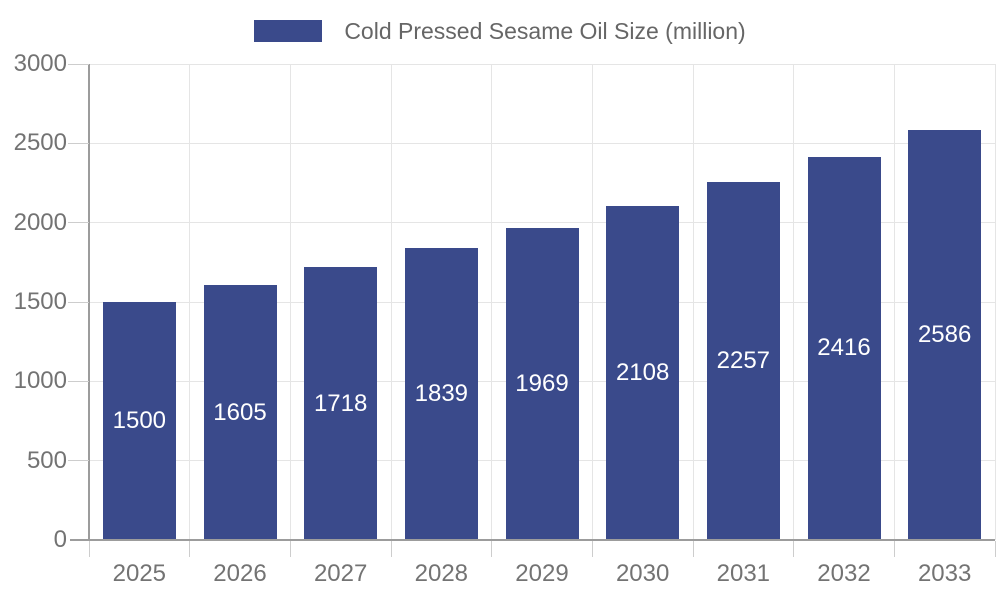 This screenshot has height=600, width=1000. I want to click on bar: 1500, so click(139, 421).